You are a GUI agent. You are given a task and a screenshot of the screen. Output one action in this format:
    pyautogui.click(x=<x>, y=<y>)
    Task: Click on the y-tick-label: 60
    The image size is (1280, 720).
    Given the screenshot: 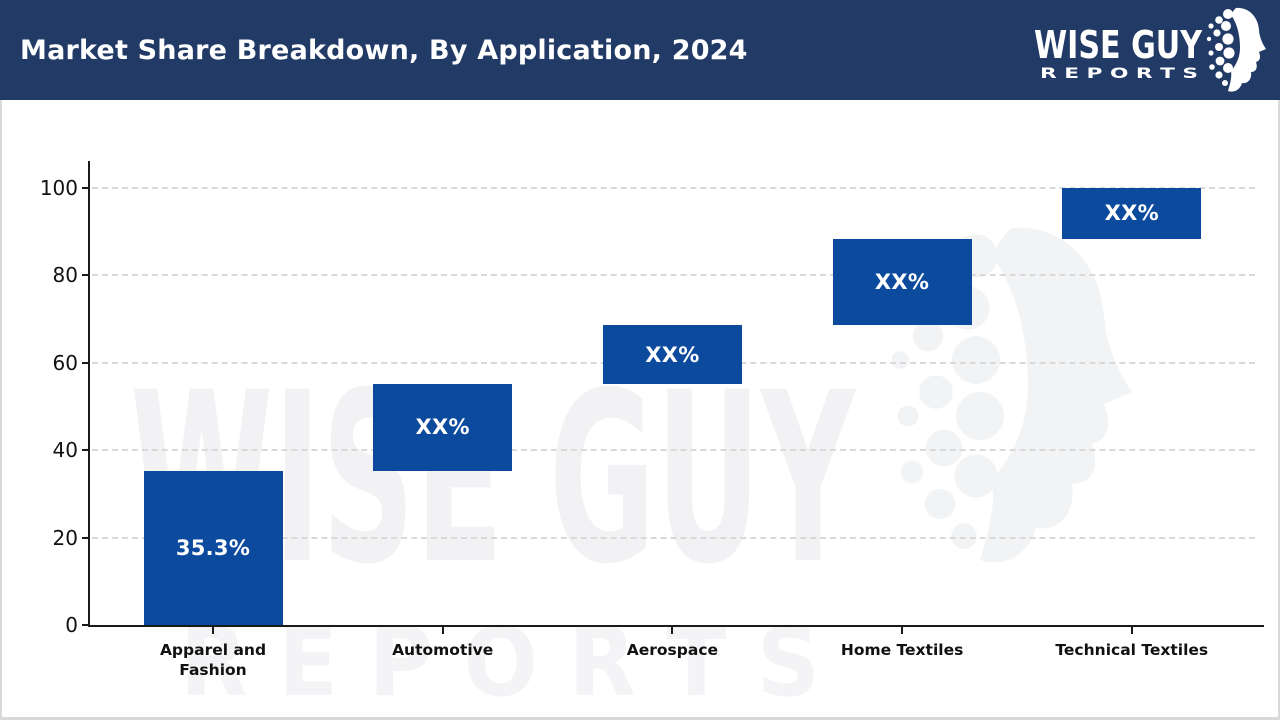 What is the action you would take?
    pyautogui.click(x=65, y=362)
    